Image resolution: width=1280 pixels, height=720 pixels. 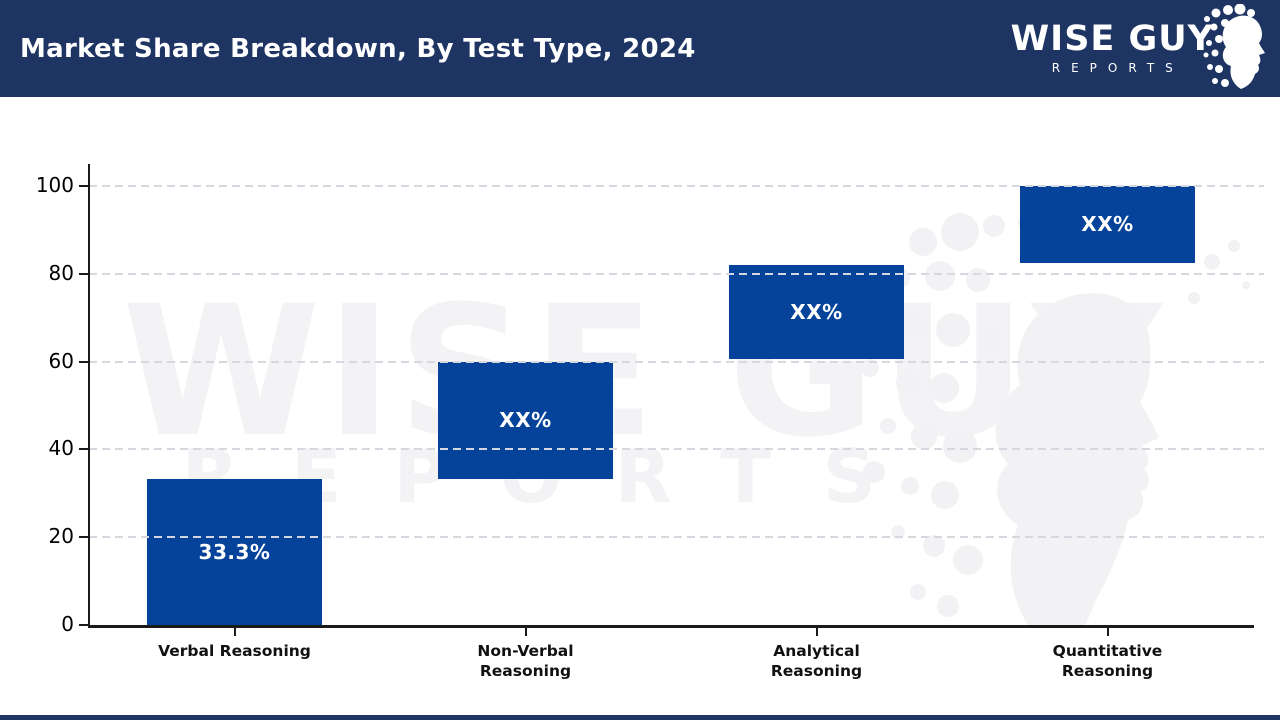 I want to click on y-axis-tick-label: 20, so click(x=61, y=536).